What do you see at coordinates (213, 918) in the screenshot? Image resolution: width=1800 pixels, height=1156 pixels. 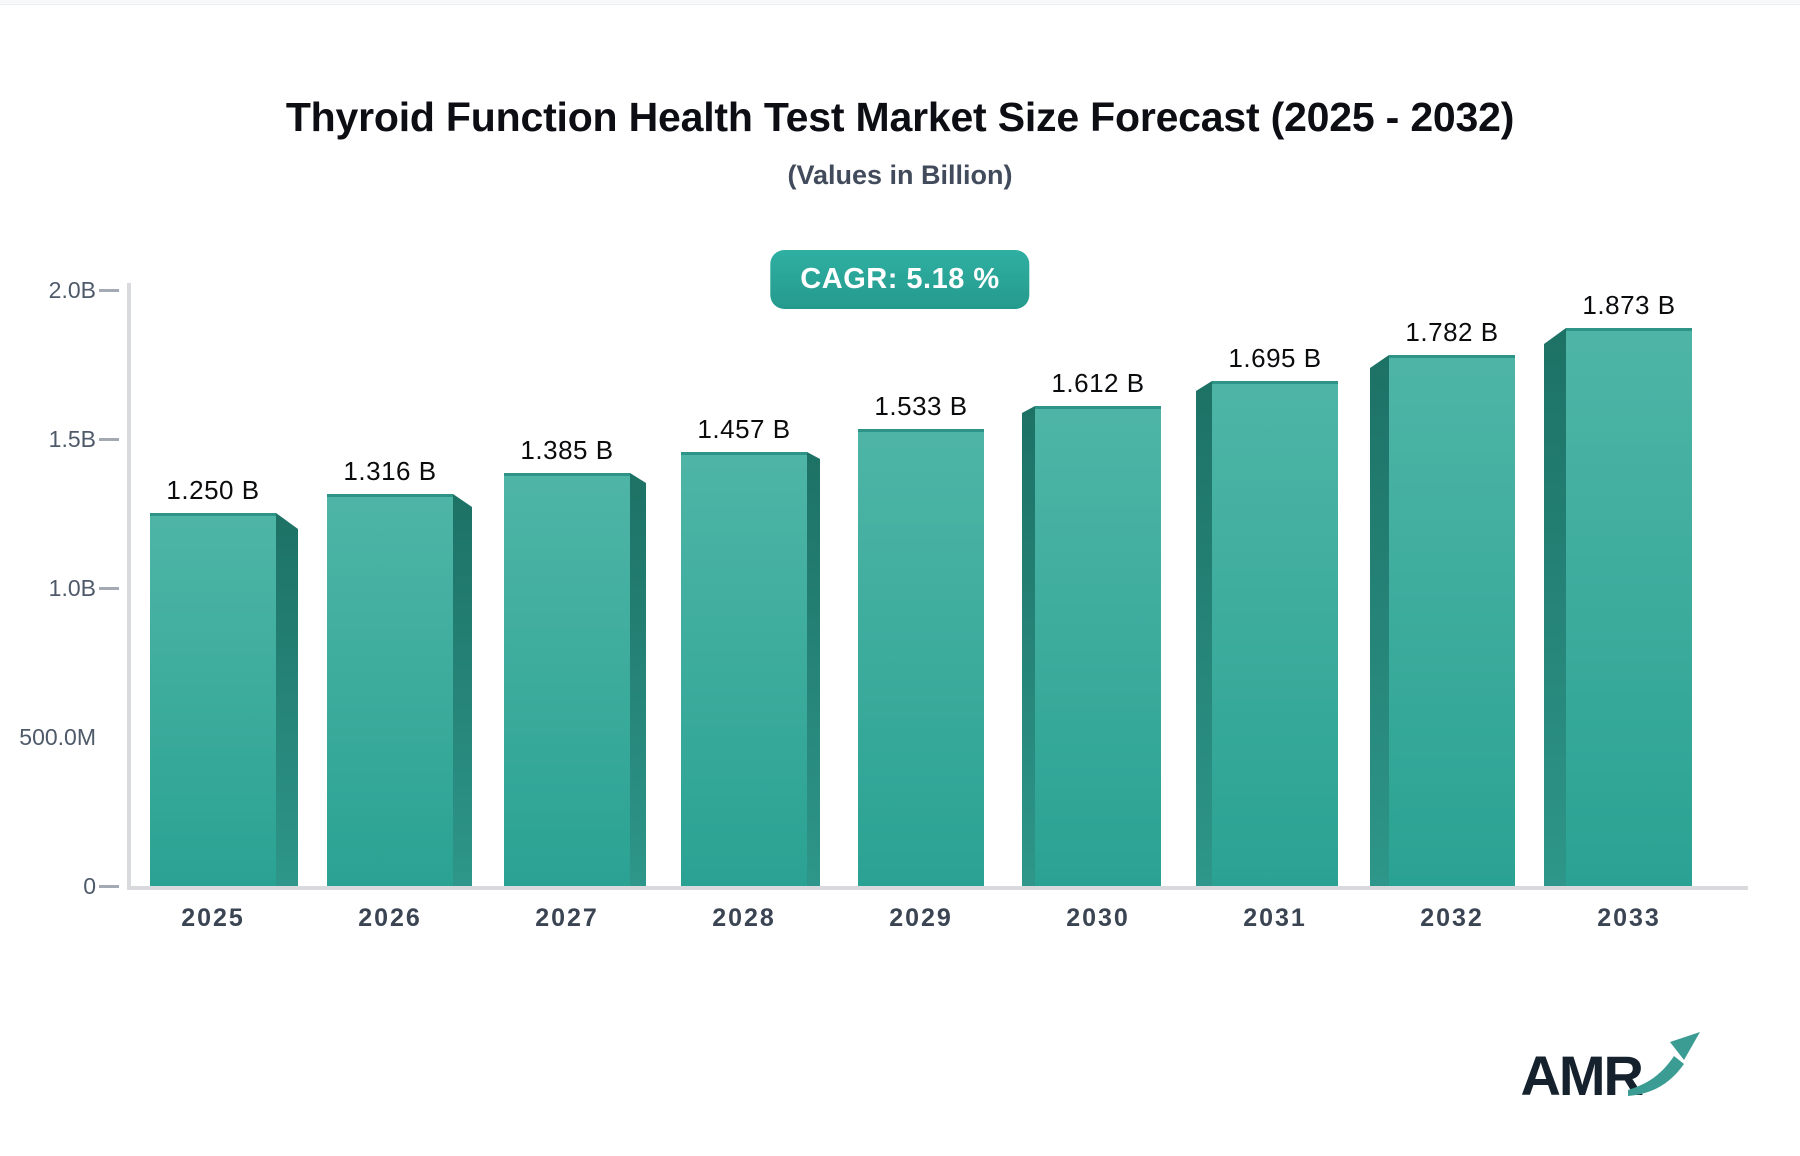 I see `x-axis-label-2025: 2025` at bounding box center [213, 918].